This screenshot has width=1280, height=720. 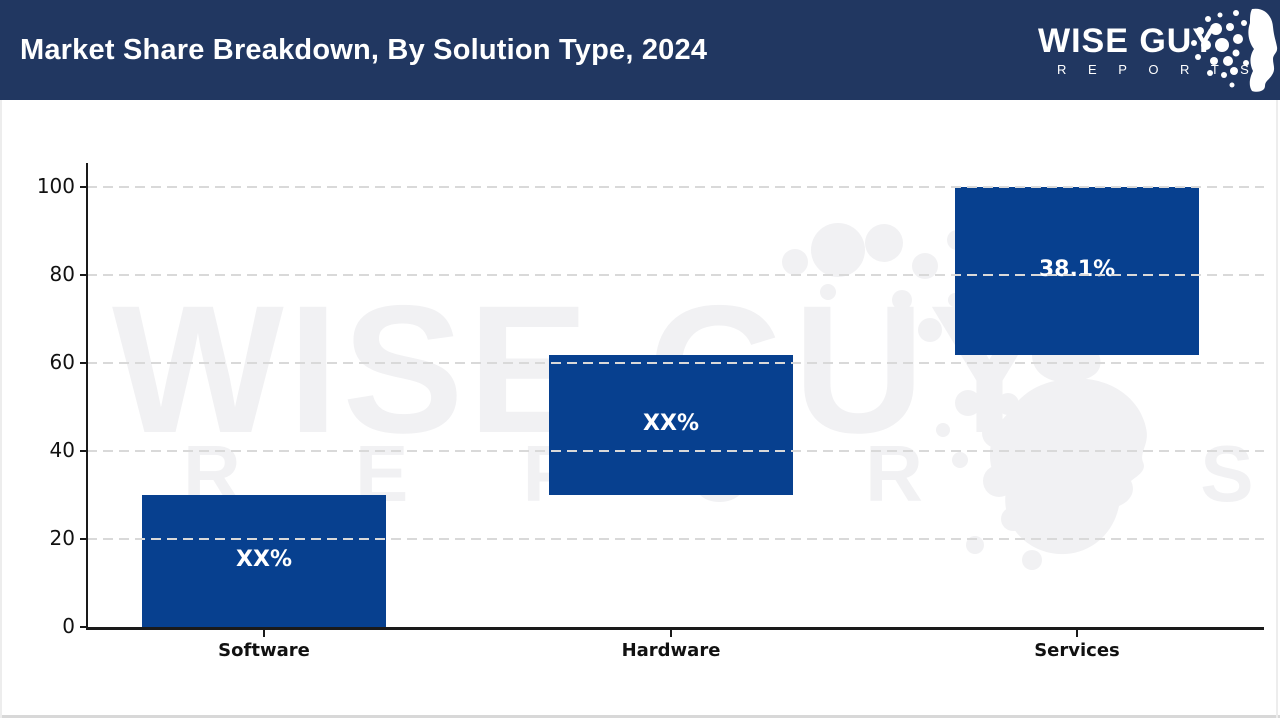 I want to click on left-edge-border, so click(x=1, y=409).